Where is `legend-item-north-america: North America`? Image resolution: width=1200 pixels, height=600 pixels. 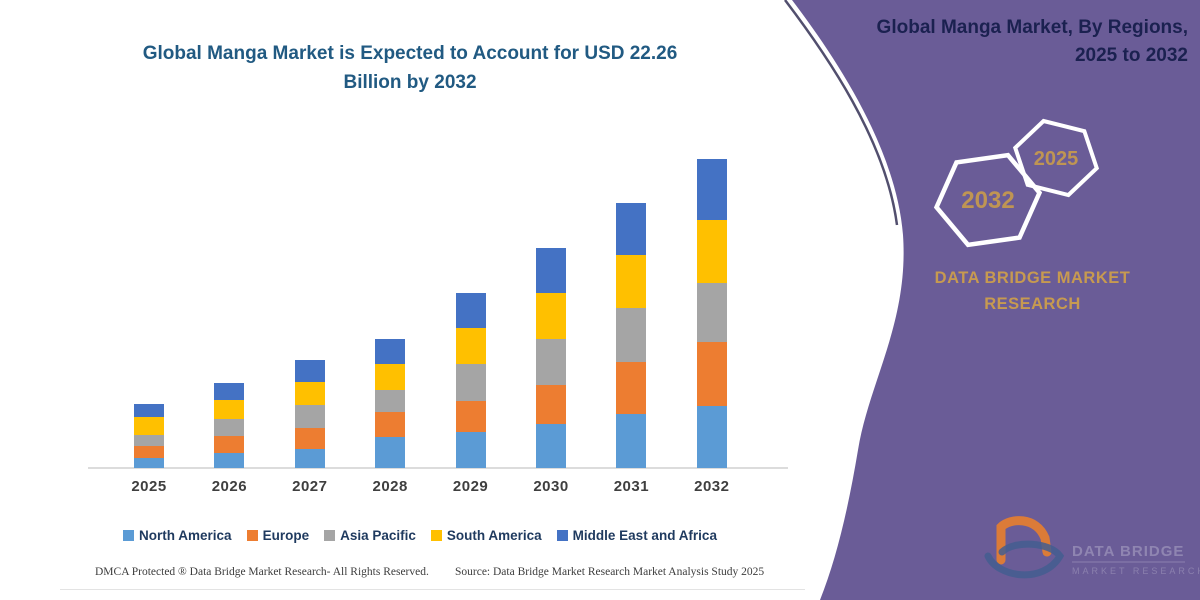
legend-item-north-america: North America is located at coordinates (177, 535).